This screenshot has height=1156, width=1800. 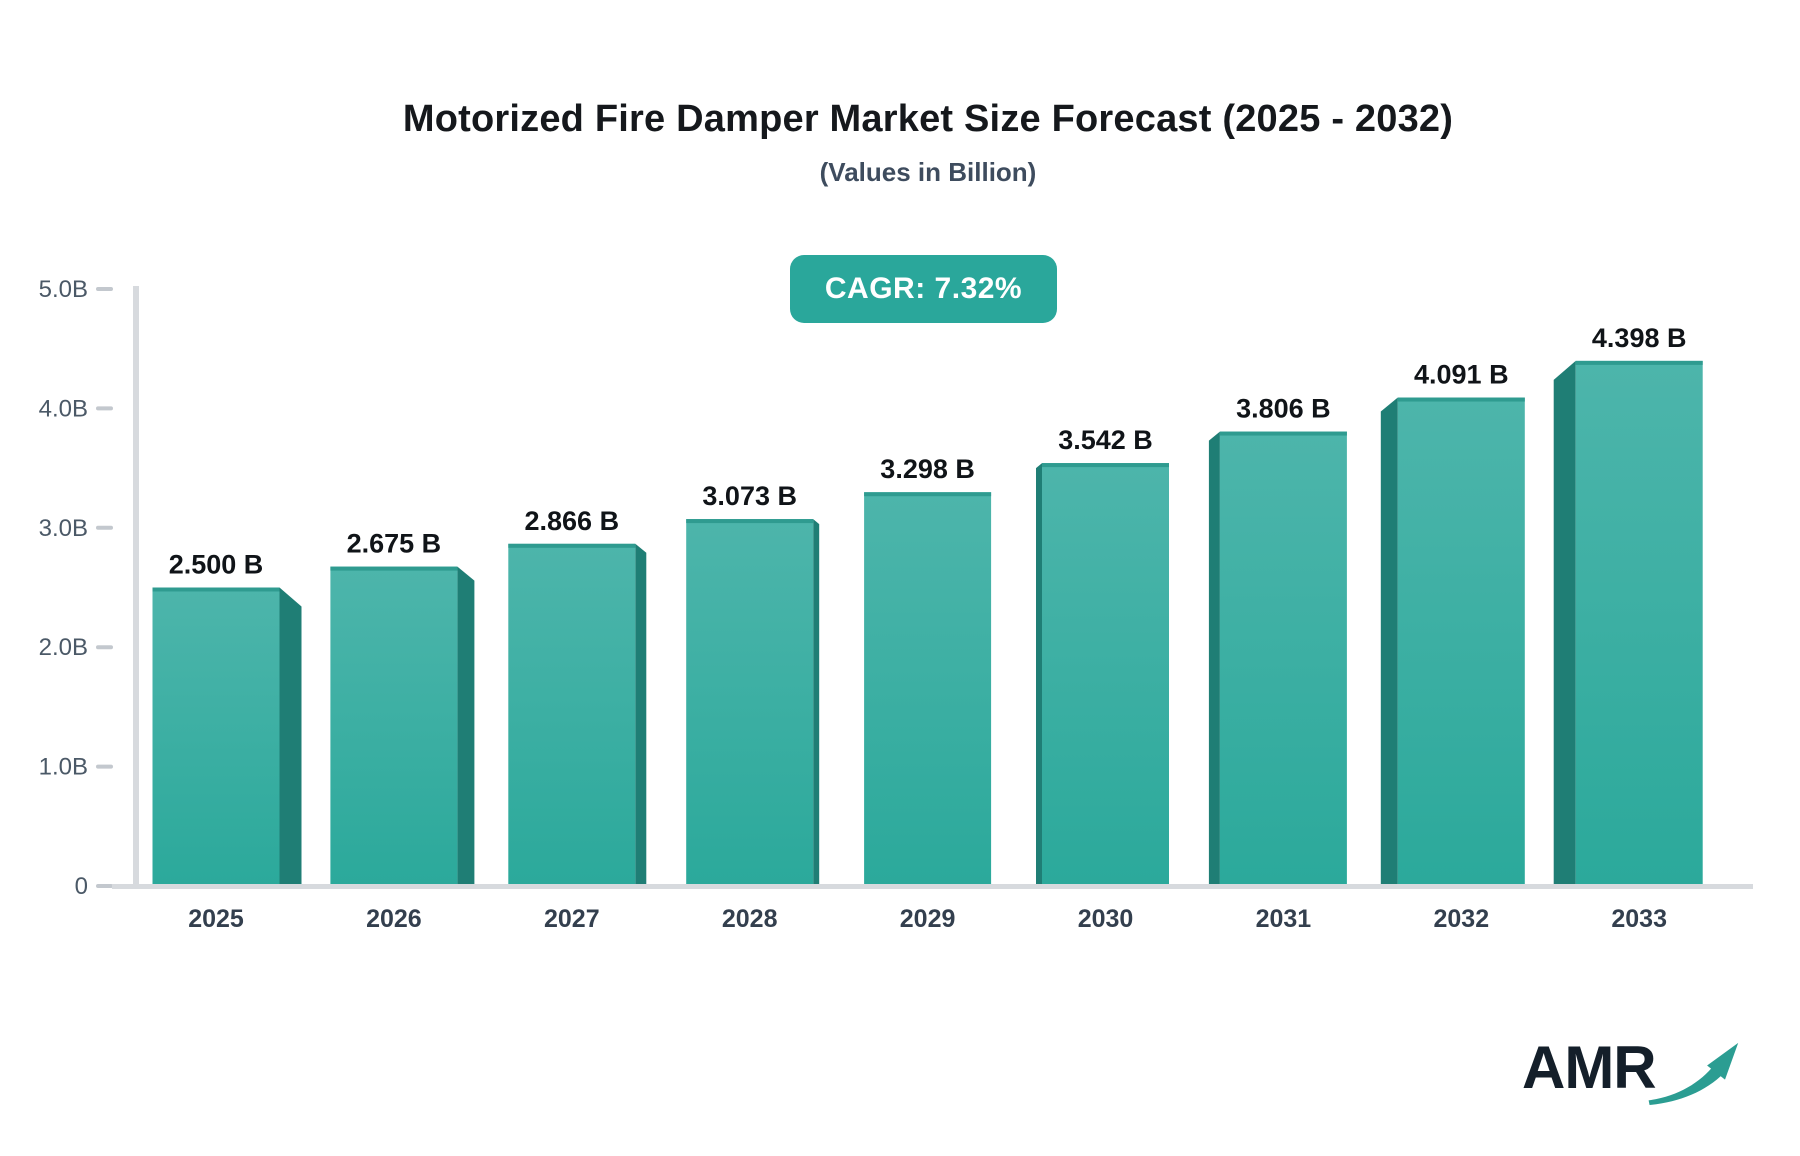 What do you see at coordinates (81, 886) in the screenshot?
I see `y-tick-label: 0` at bounding box center [81, 886].